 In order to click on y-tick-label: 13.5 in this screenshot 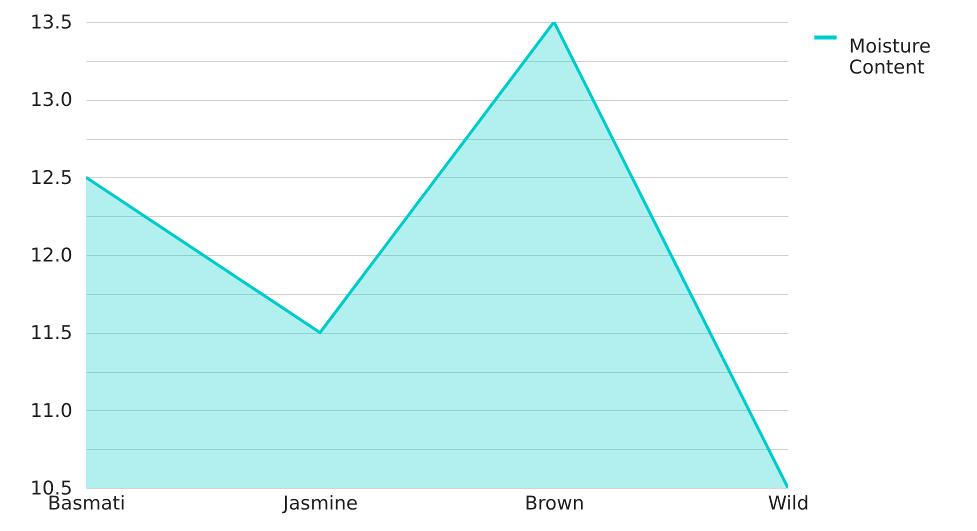, I will do `click(51, 23)`.